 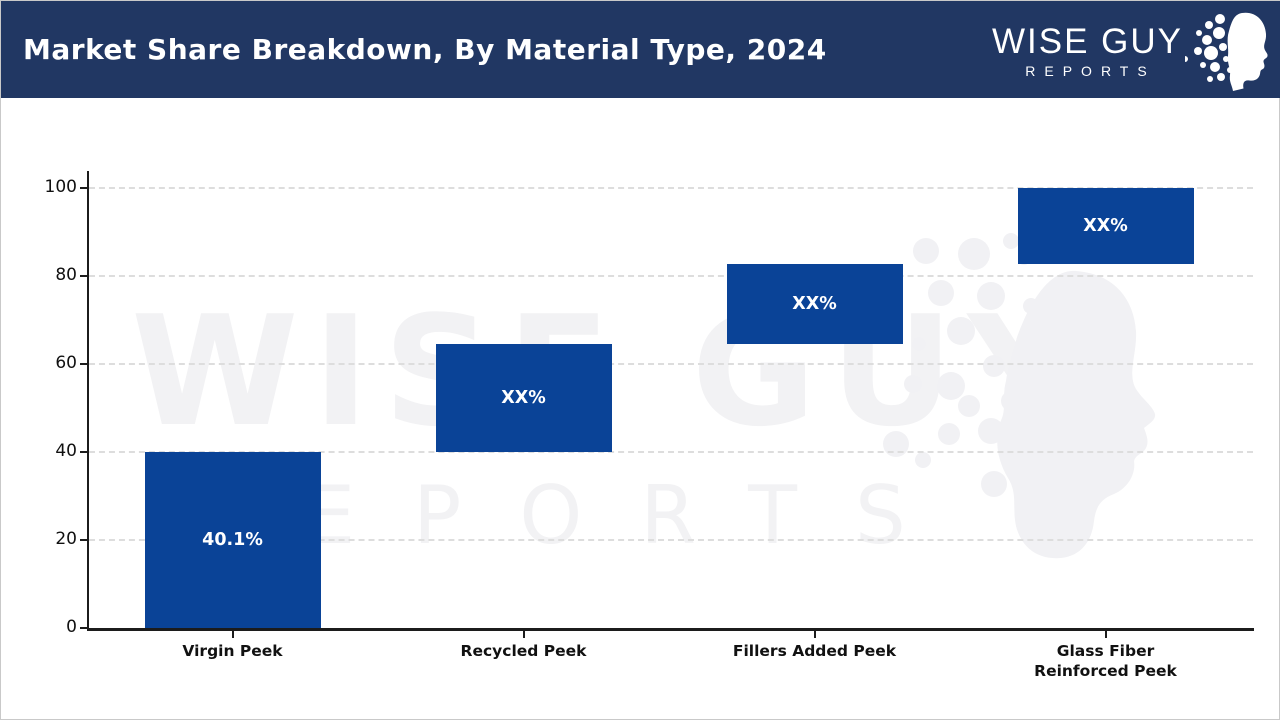 What do you see at coordinates (1087, 41) in the screenshot?
I see `logo-wordmark: WISE GUY` at bounding box center [1087, 41].